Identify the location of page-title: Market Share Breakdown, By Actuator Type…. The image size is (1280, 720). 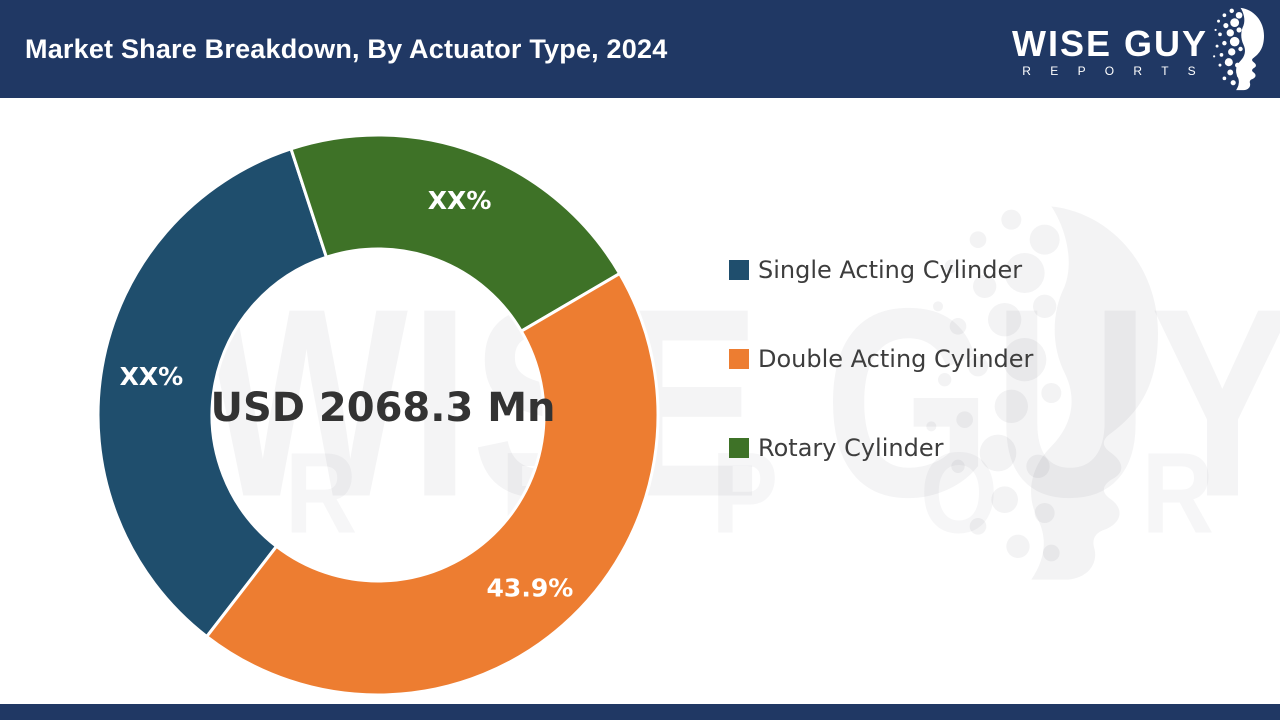
(346, 48).